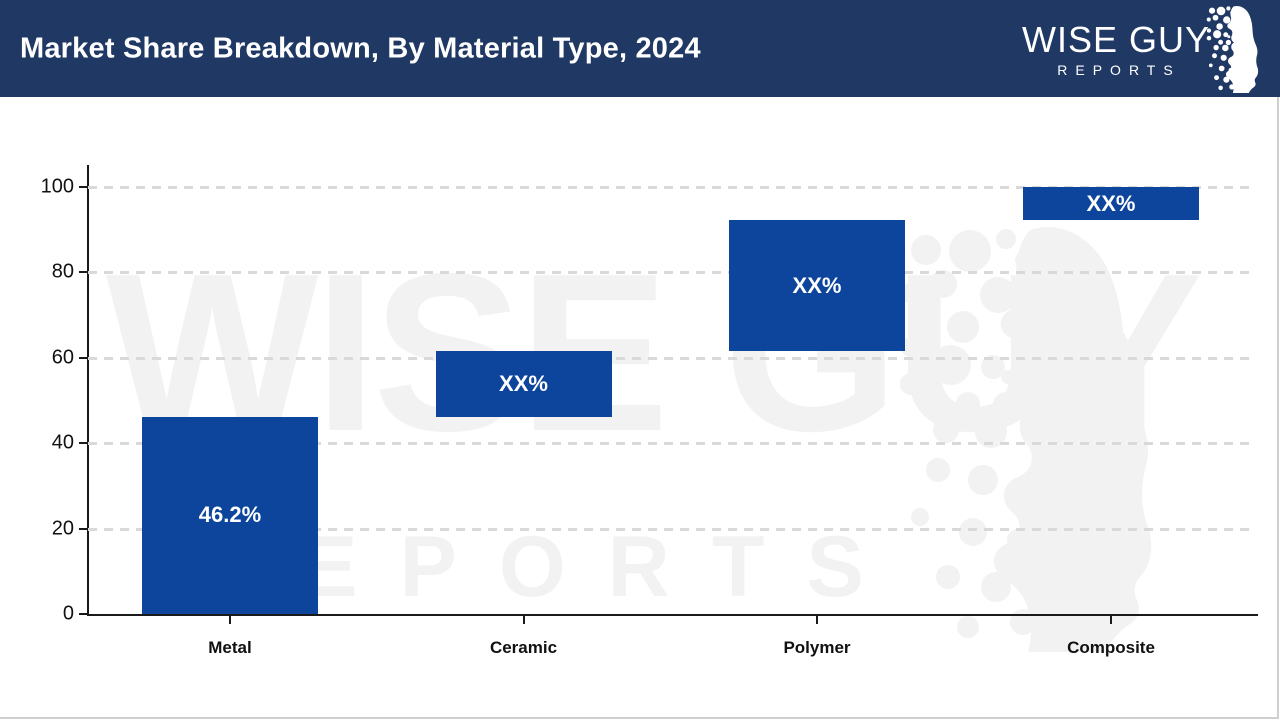 The width and height of the screenshot is (1280, 720). What do you see at coordinates (62, 442) in the screenshot?
I see `y-tick-label-40: 40` at bounding box center [62, 442].